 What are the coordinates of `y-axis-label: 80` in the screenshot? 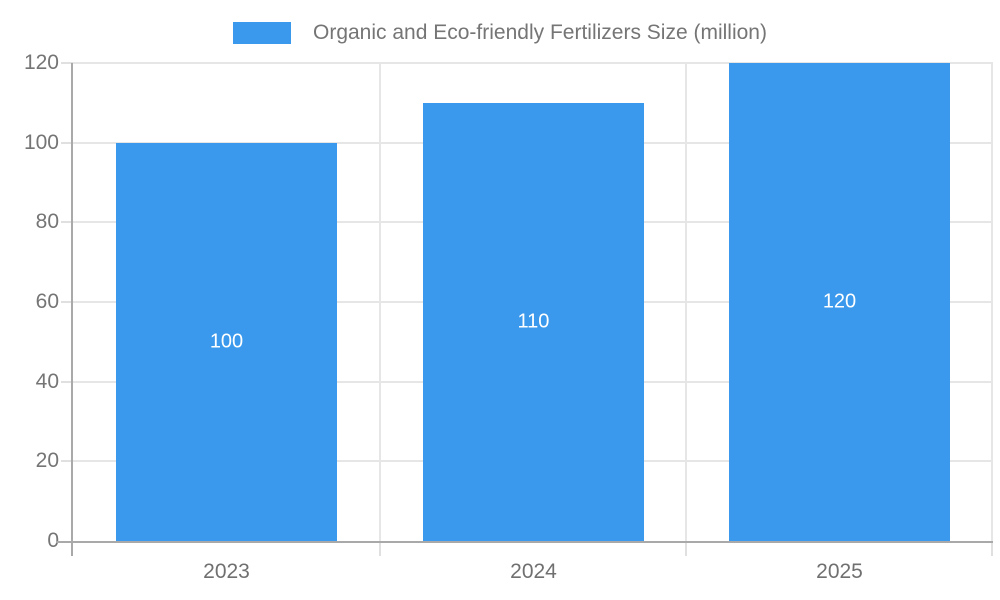 It's located at (47, 222).